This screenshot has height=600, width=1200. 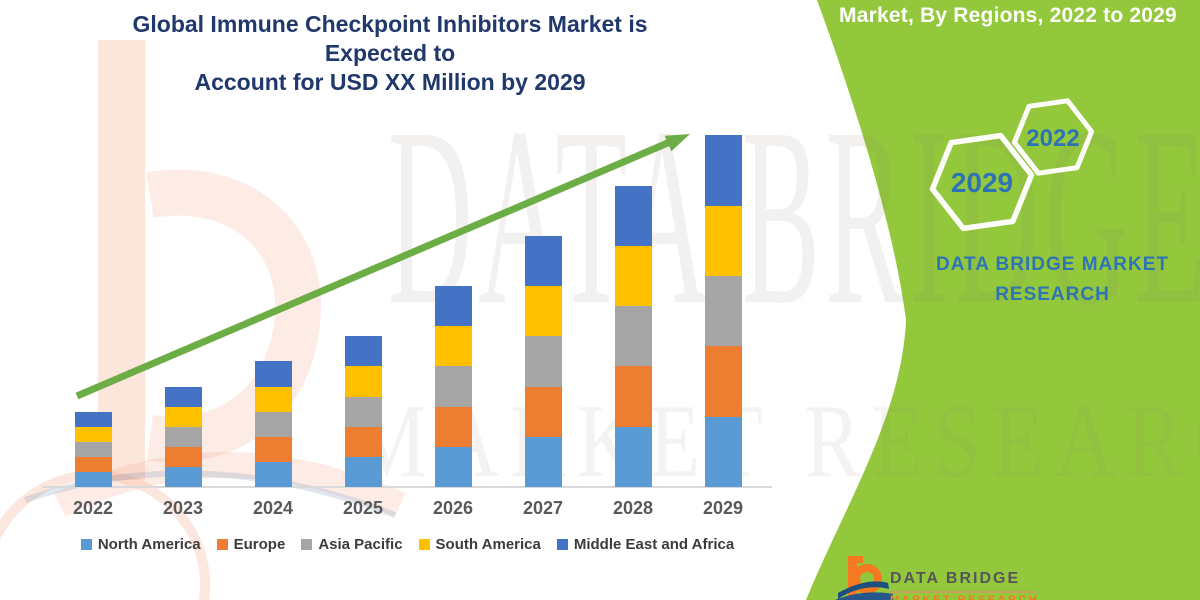 I want to click on legend-label: Middle East and Africa, so click(x=654, y=544).